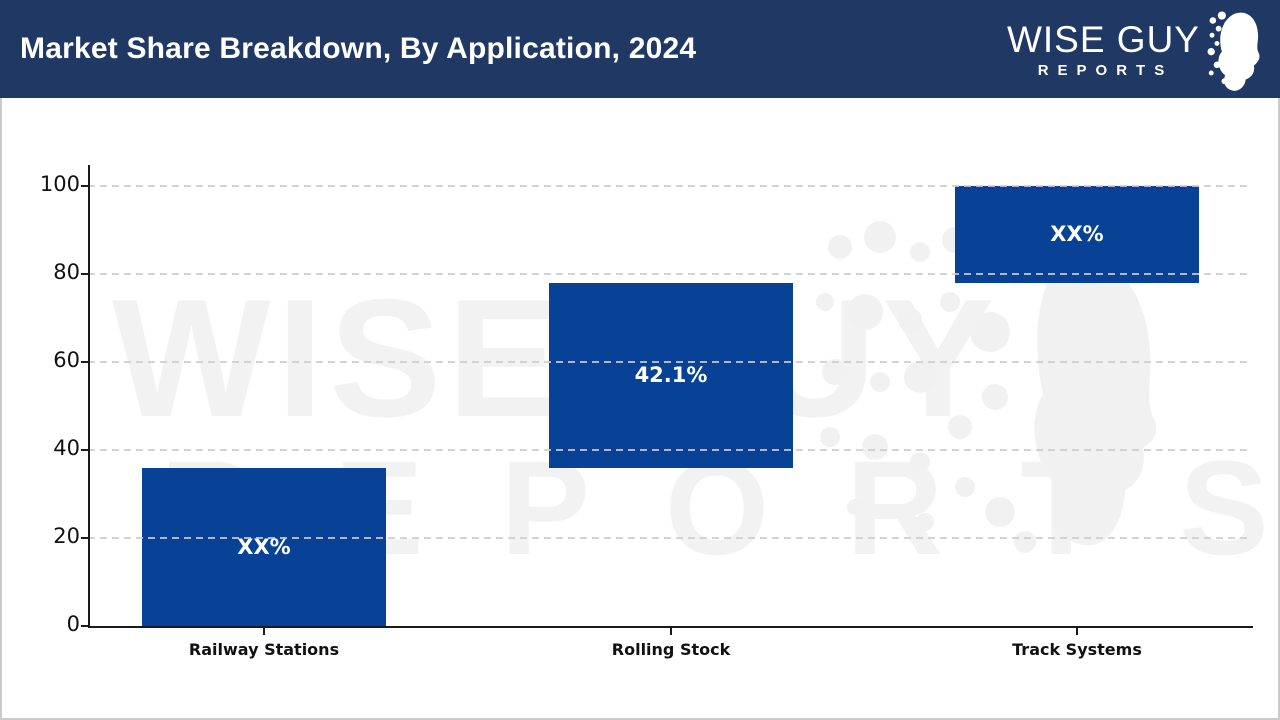 The width and height of the screenshot is (1280, 720). I want to click on logo-wordmark: WISE GUY, so click(1103, 40).